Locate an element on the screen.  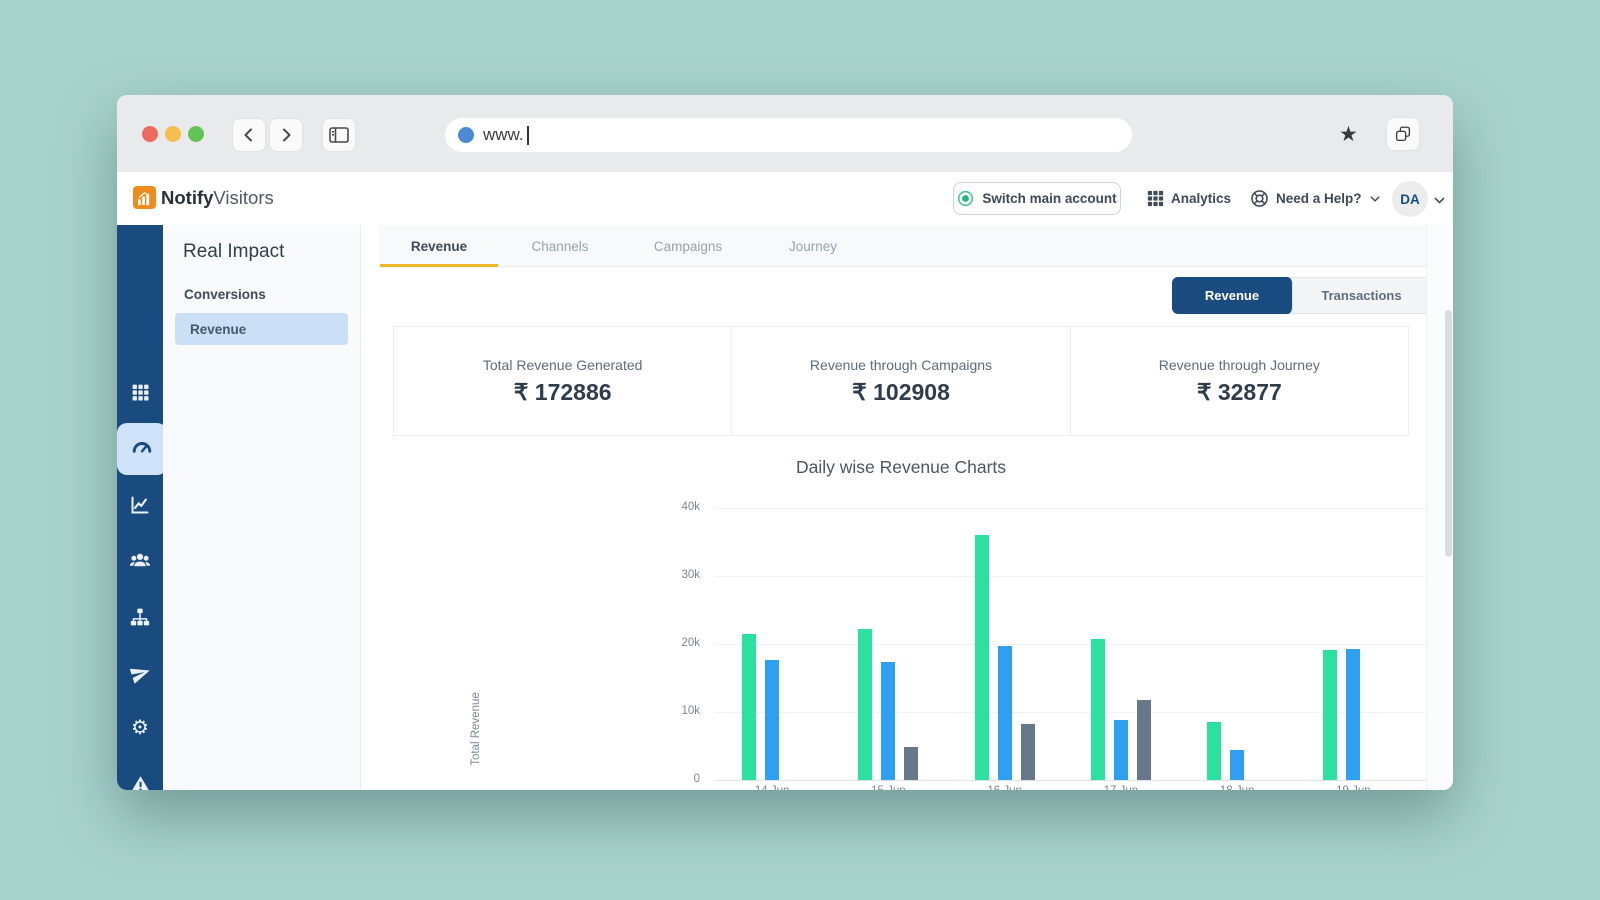
bar-gray-series-16-jun is located at coordinates (1027, 752).